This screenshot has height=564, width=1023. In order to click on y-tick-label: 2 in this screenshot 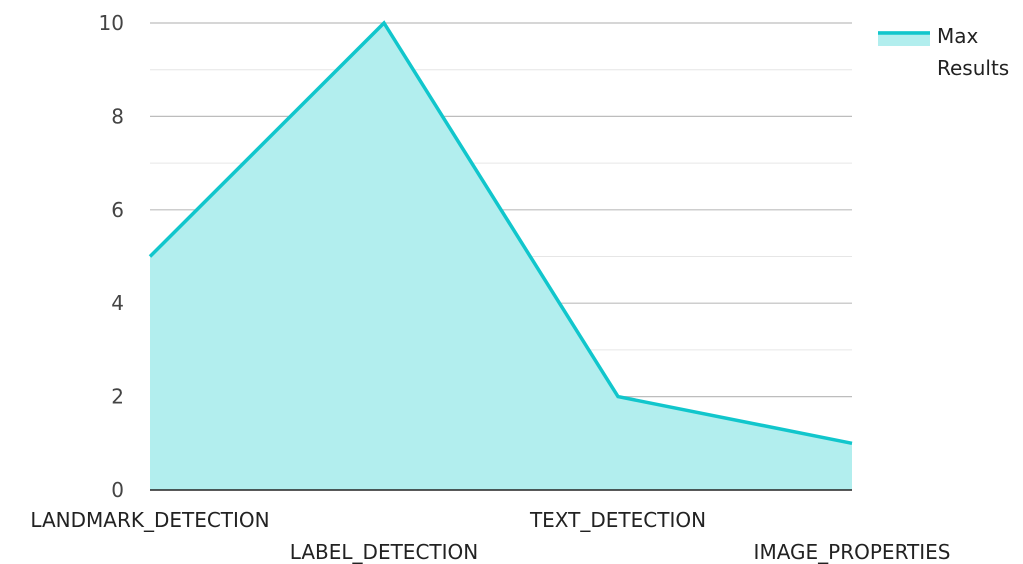, I will do `click(117, 397)`.